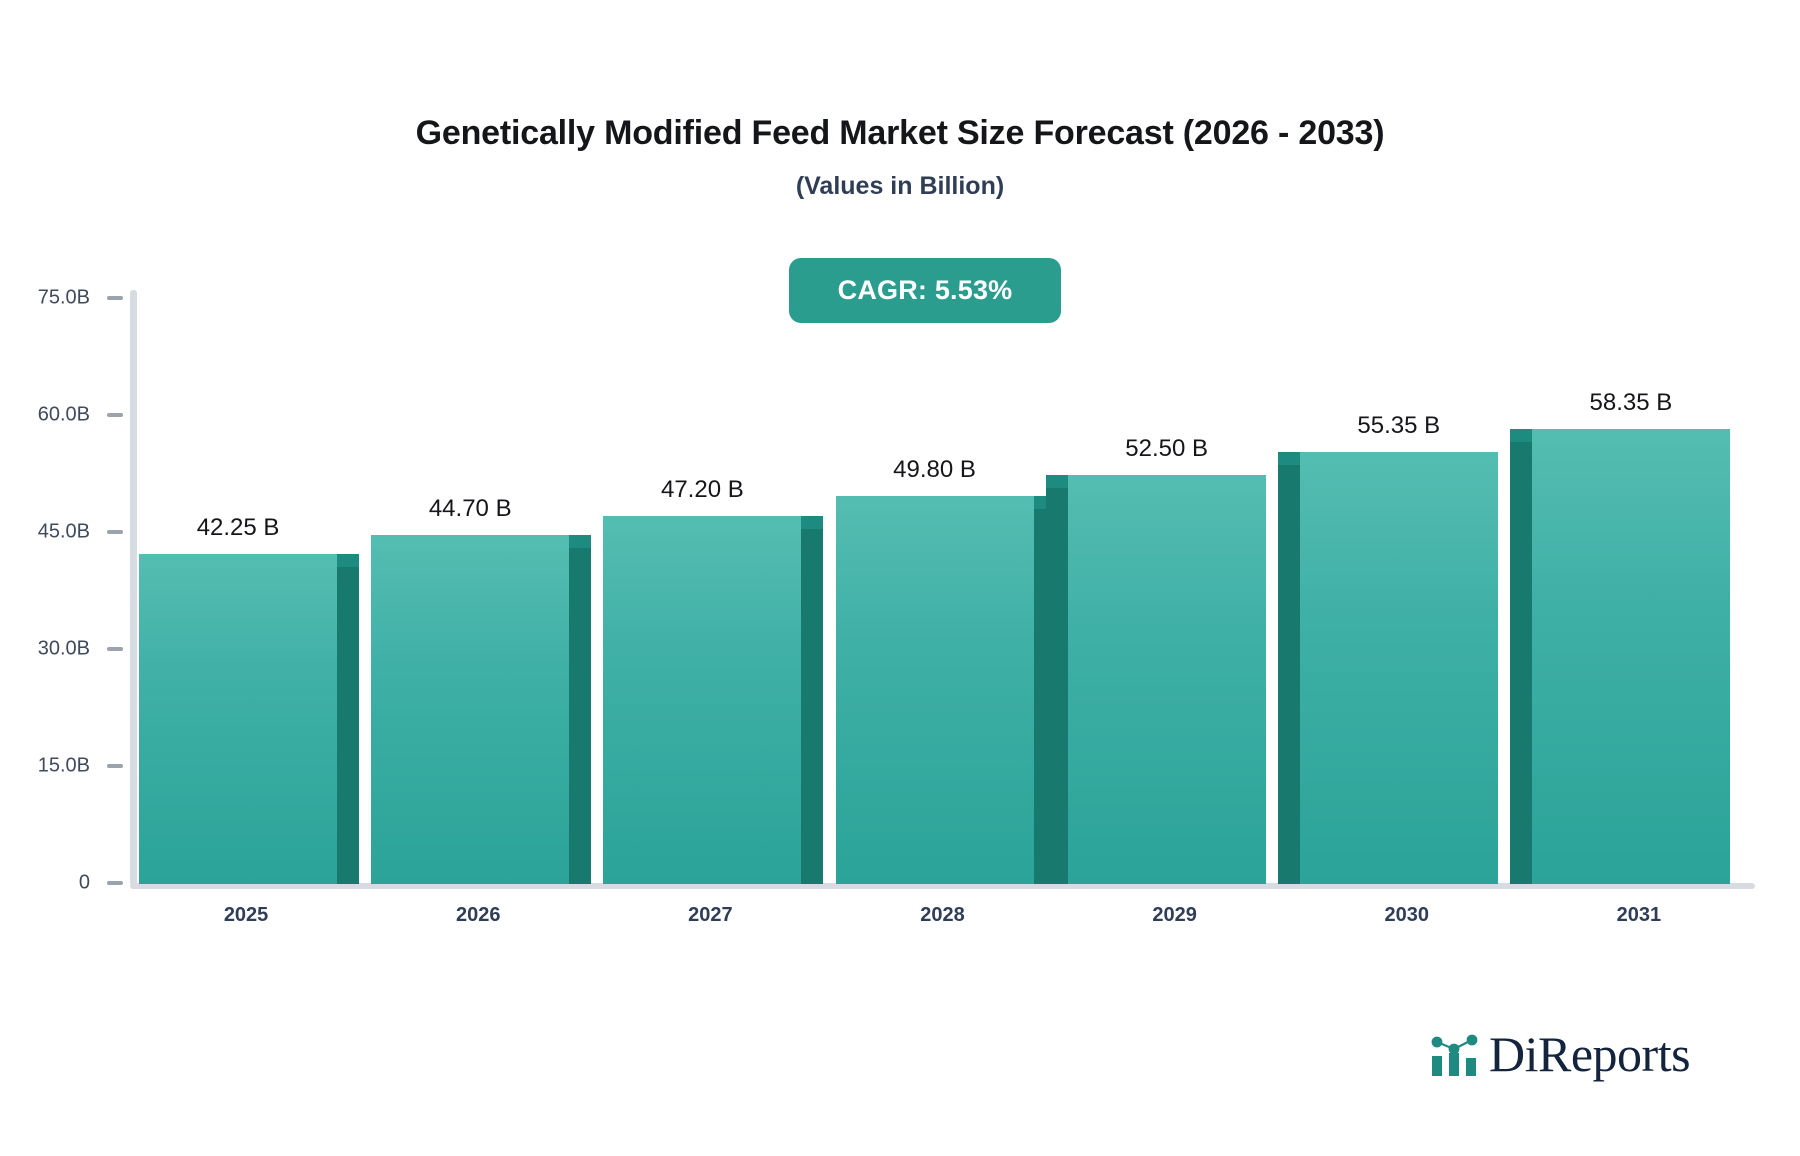  I want to click on bar: 55.35 B, so click(1387, 648).